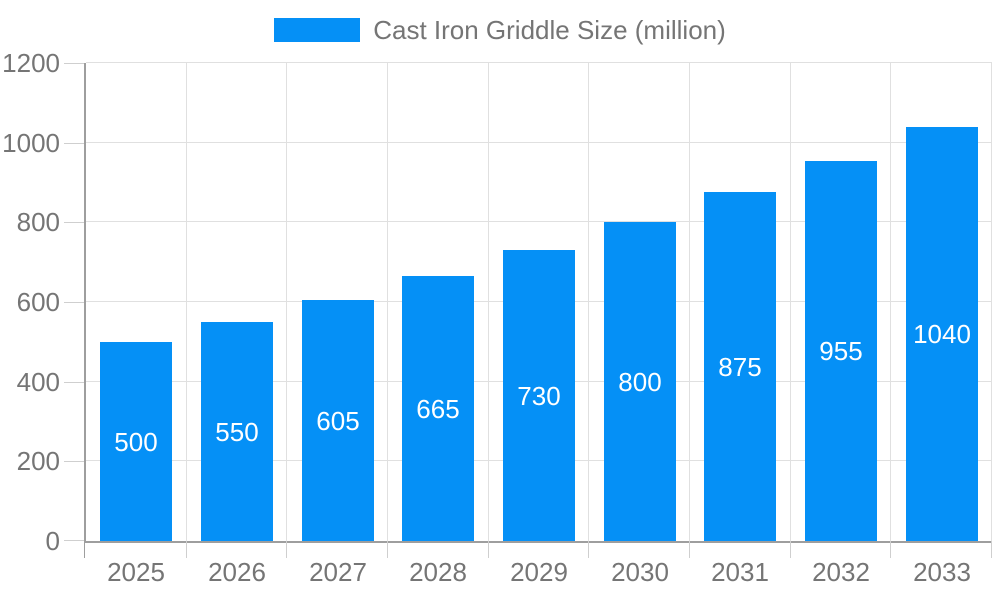 The image size is (1000, 600). What do you see at coordinates (338, 572) in the screenshot?
I see `x-tick-label: 2027` at bounding box center [338, 572].